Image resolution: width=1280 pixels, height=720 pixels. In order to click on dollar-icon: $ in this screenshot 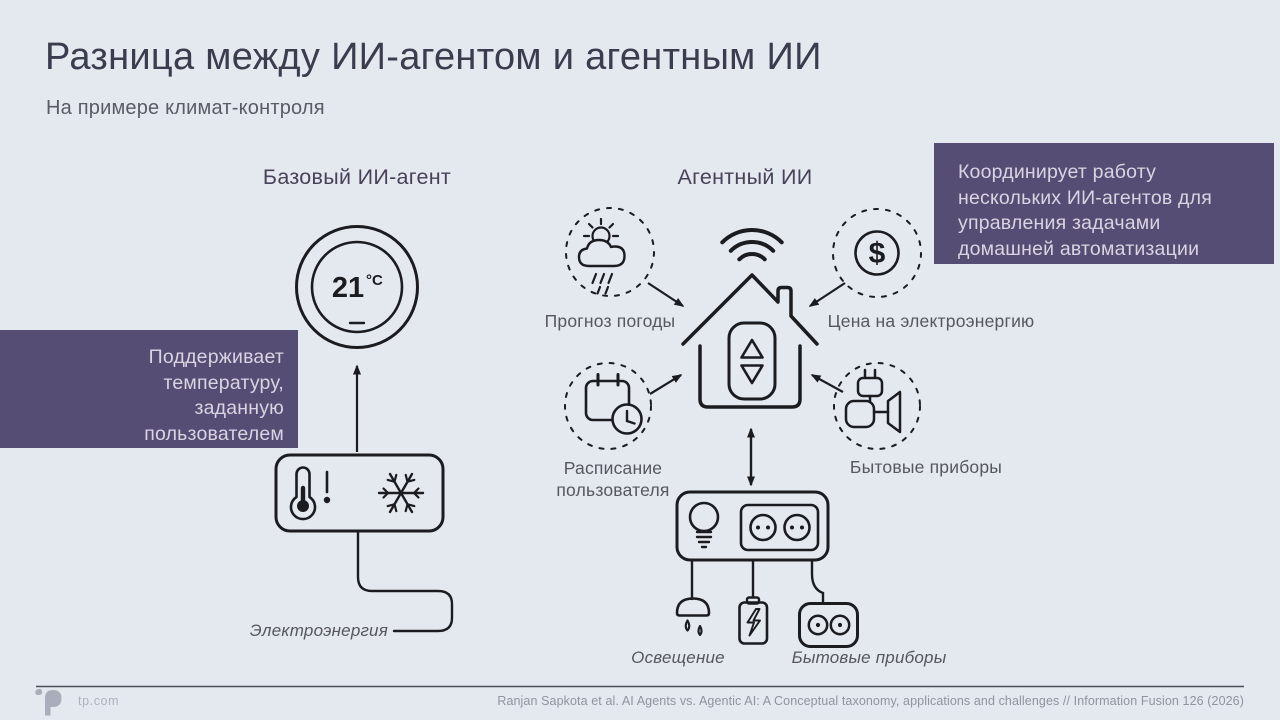, I will do `click(877, 253)`.